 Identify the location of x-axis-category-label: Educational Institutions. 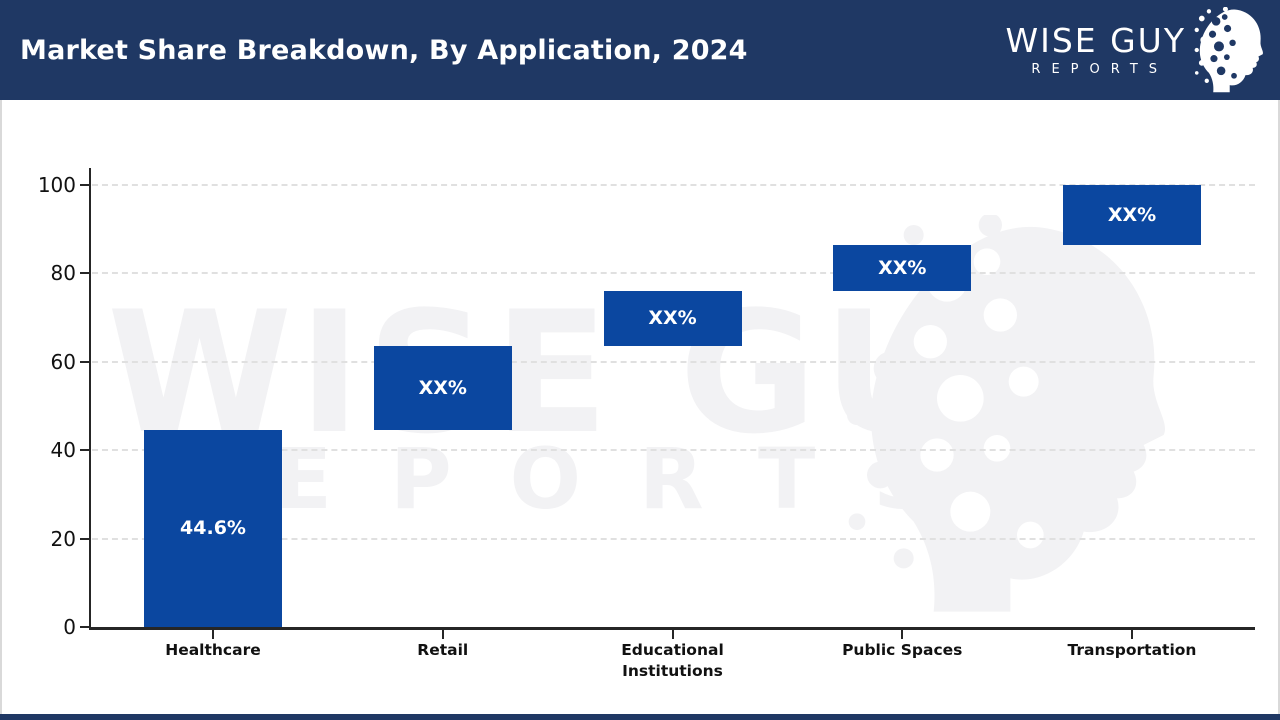
(672, 660).